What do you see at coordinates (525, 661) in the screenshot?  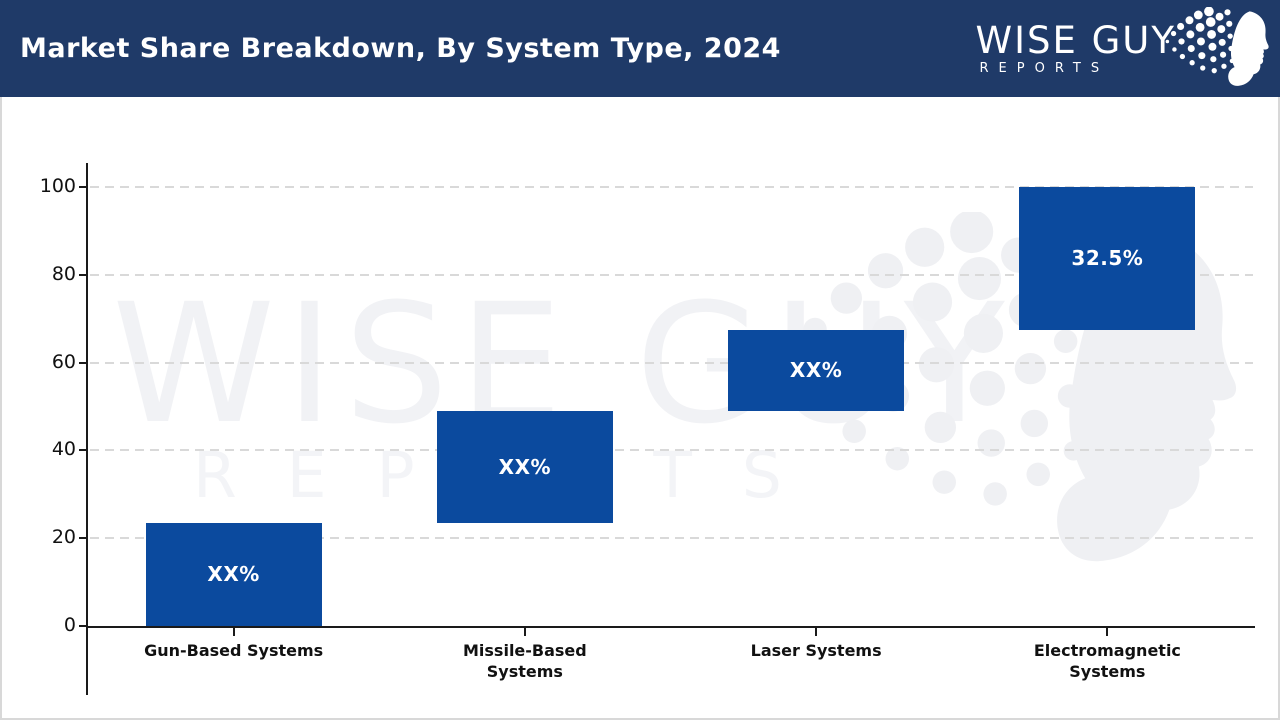 I see `x-axis-category-label: Missile-Based Systems` at bounding box center [525, 661].